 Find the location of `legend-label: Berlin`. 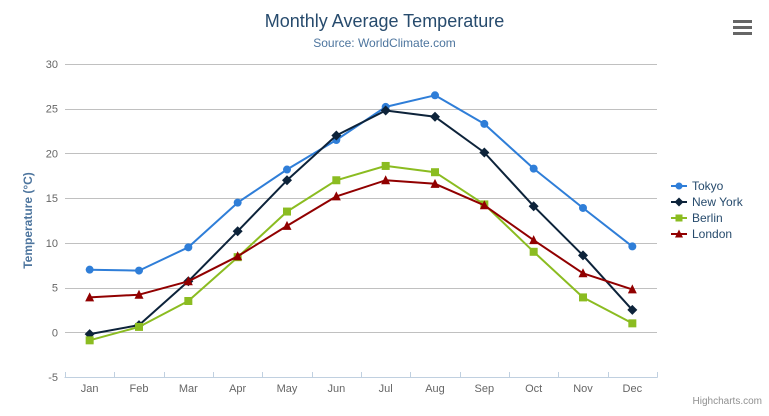

legend-label: Berlin is located at coordinates (707, 218).